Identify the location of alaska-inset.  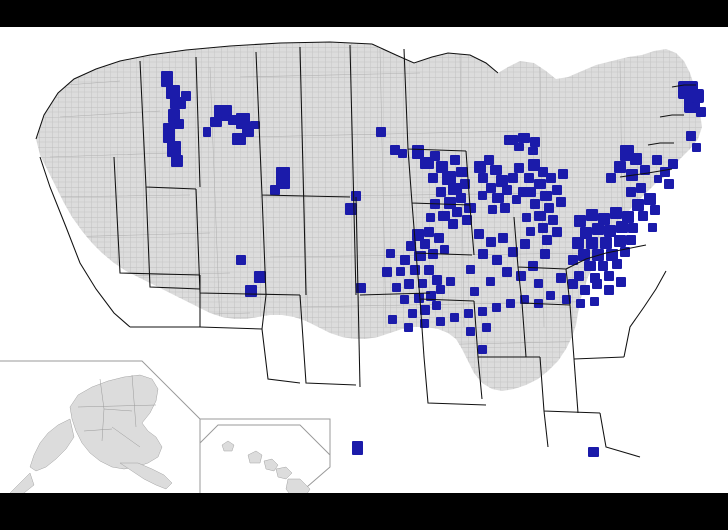
(100, 426).